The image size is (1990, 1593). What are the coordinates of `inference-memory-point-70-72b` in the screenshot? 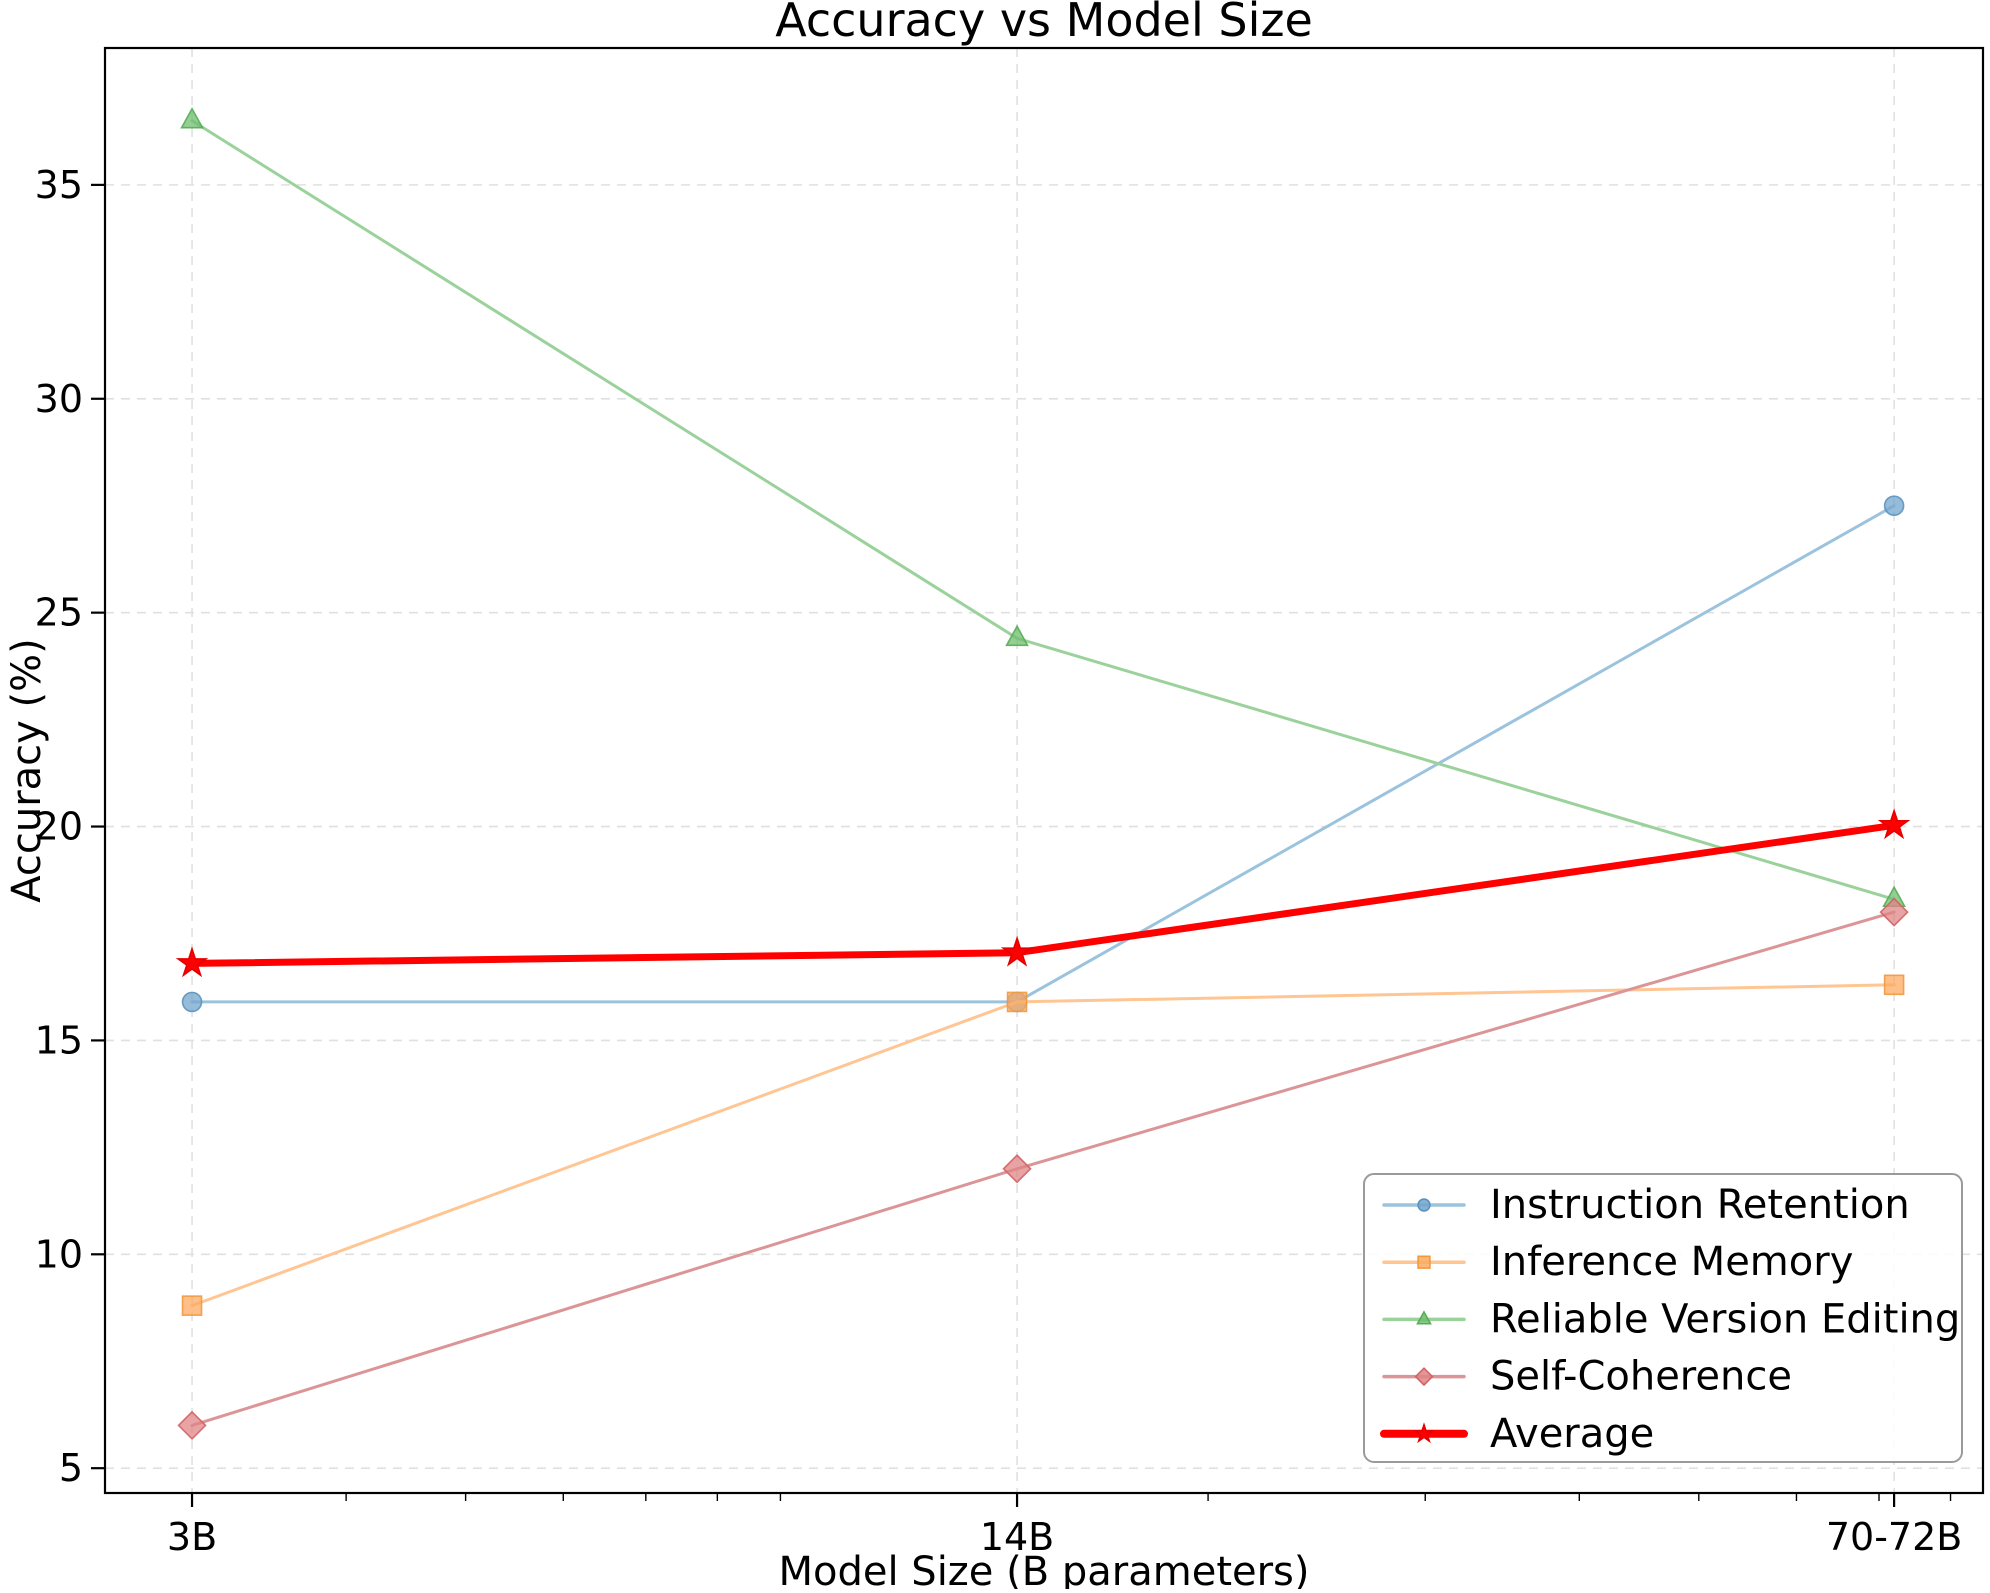 It's located at (1894, 985).